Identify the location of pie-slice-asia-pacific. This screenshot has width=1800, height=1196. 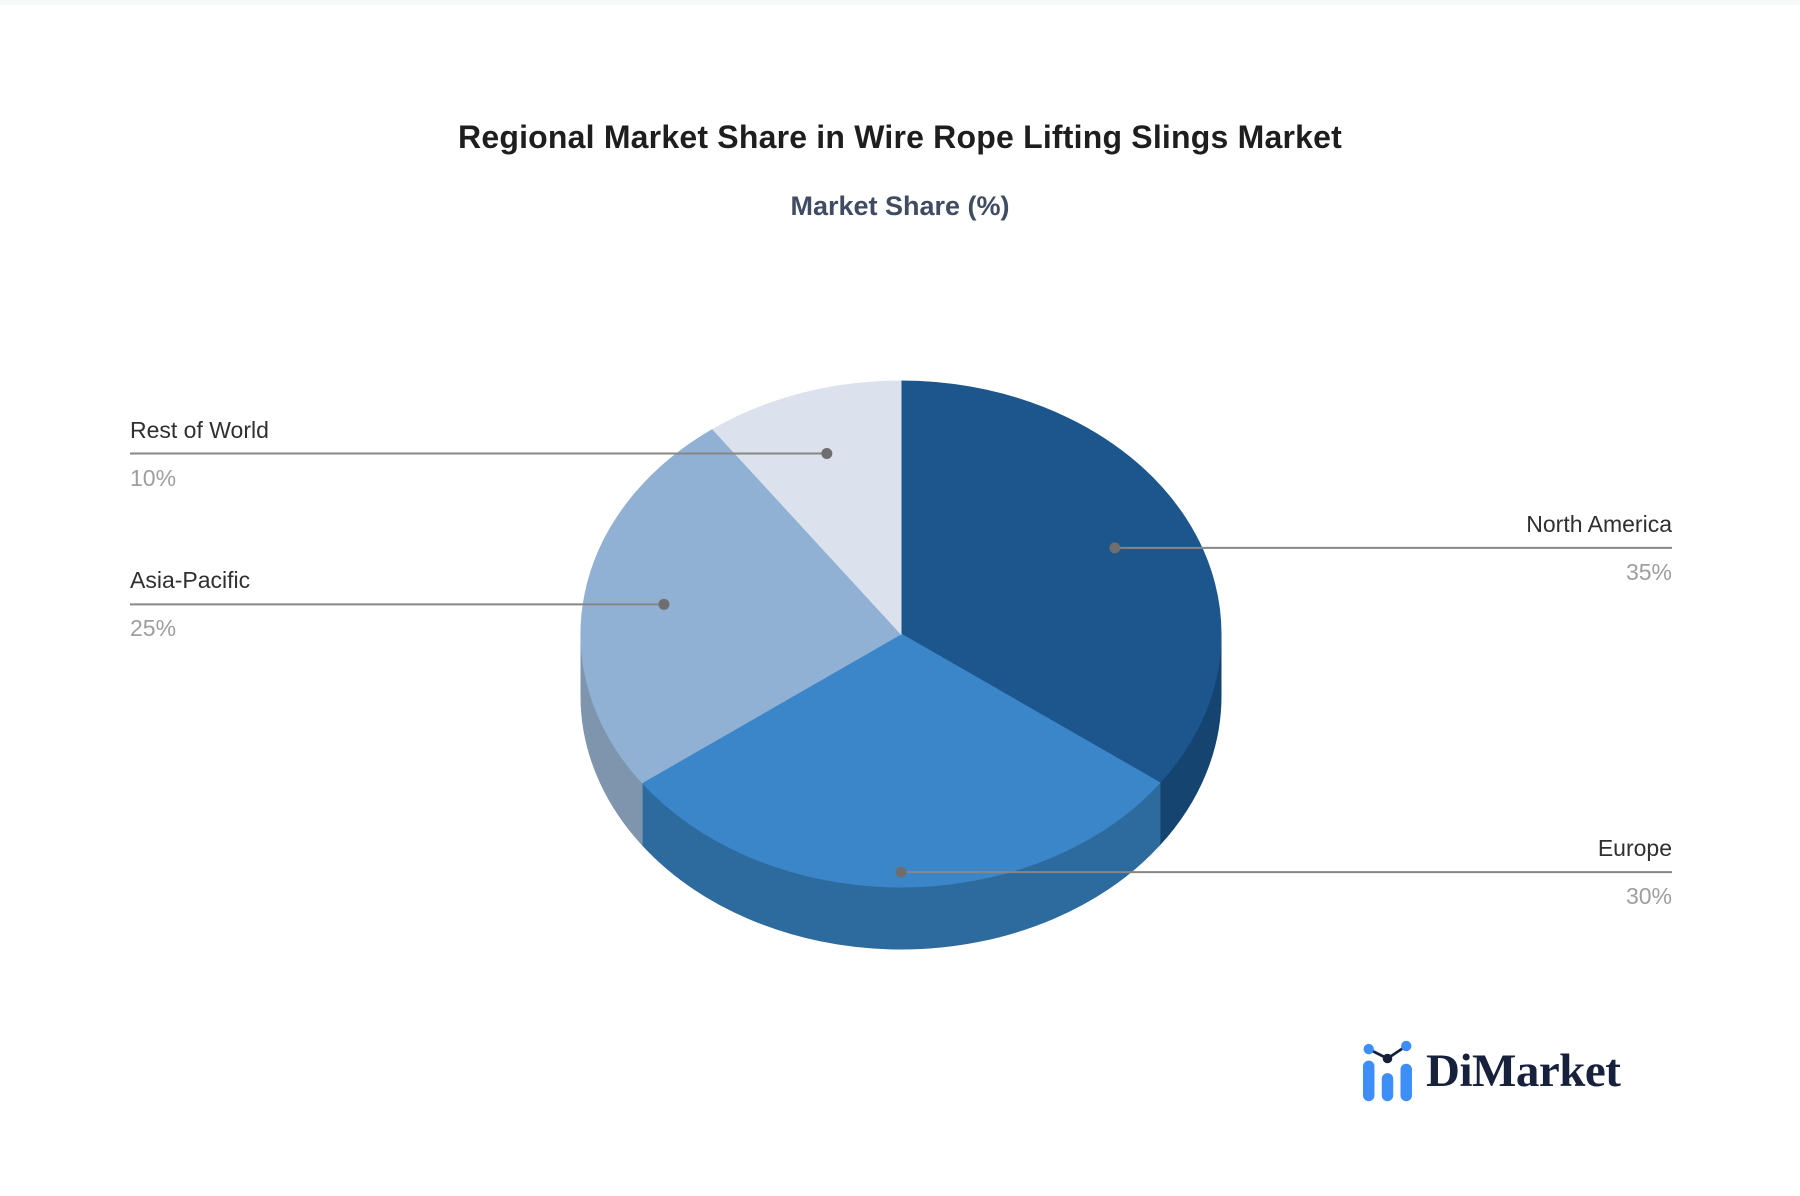
(741, 606).